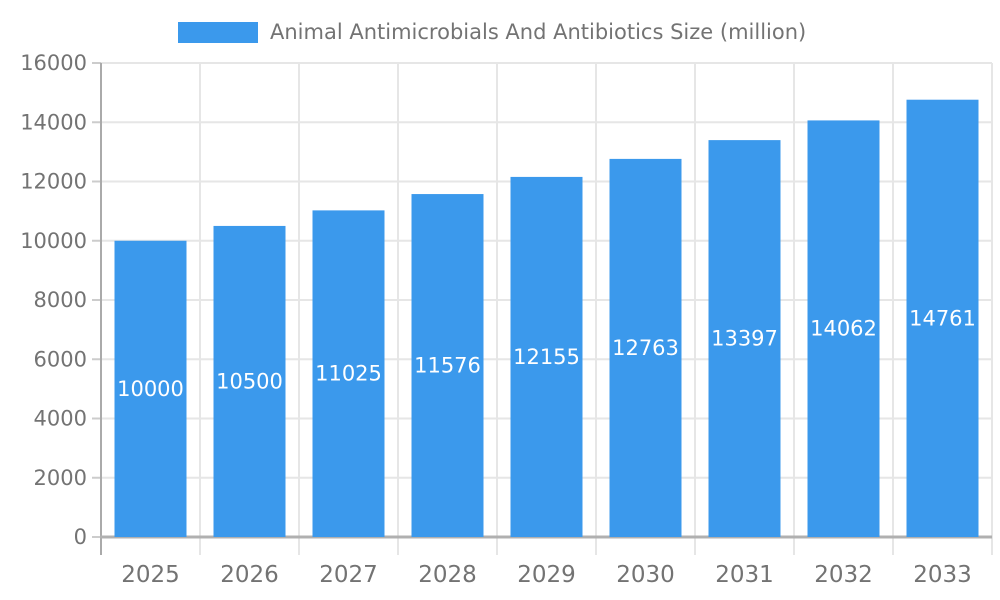  What do you see at coordinates (942, 575) in the screenshot?
I see `x-axis-label: 2033` at bounding box center [942, 575].